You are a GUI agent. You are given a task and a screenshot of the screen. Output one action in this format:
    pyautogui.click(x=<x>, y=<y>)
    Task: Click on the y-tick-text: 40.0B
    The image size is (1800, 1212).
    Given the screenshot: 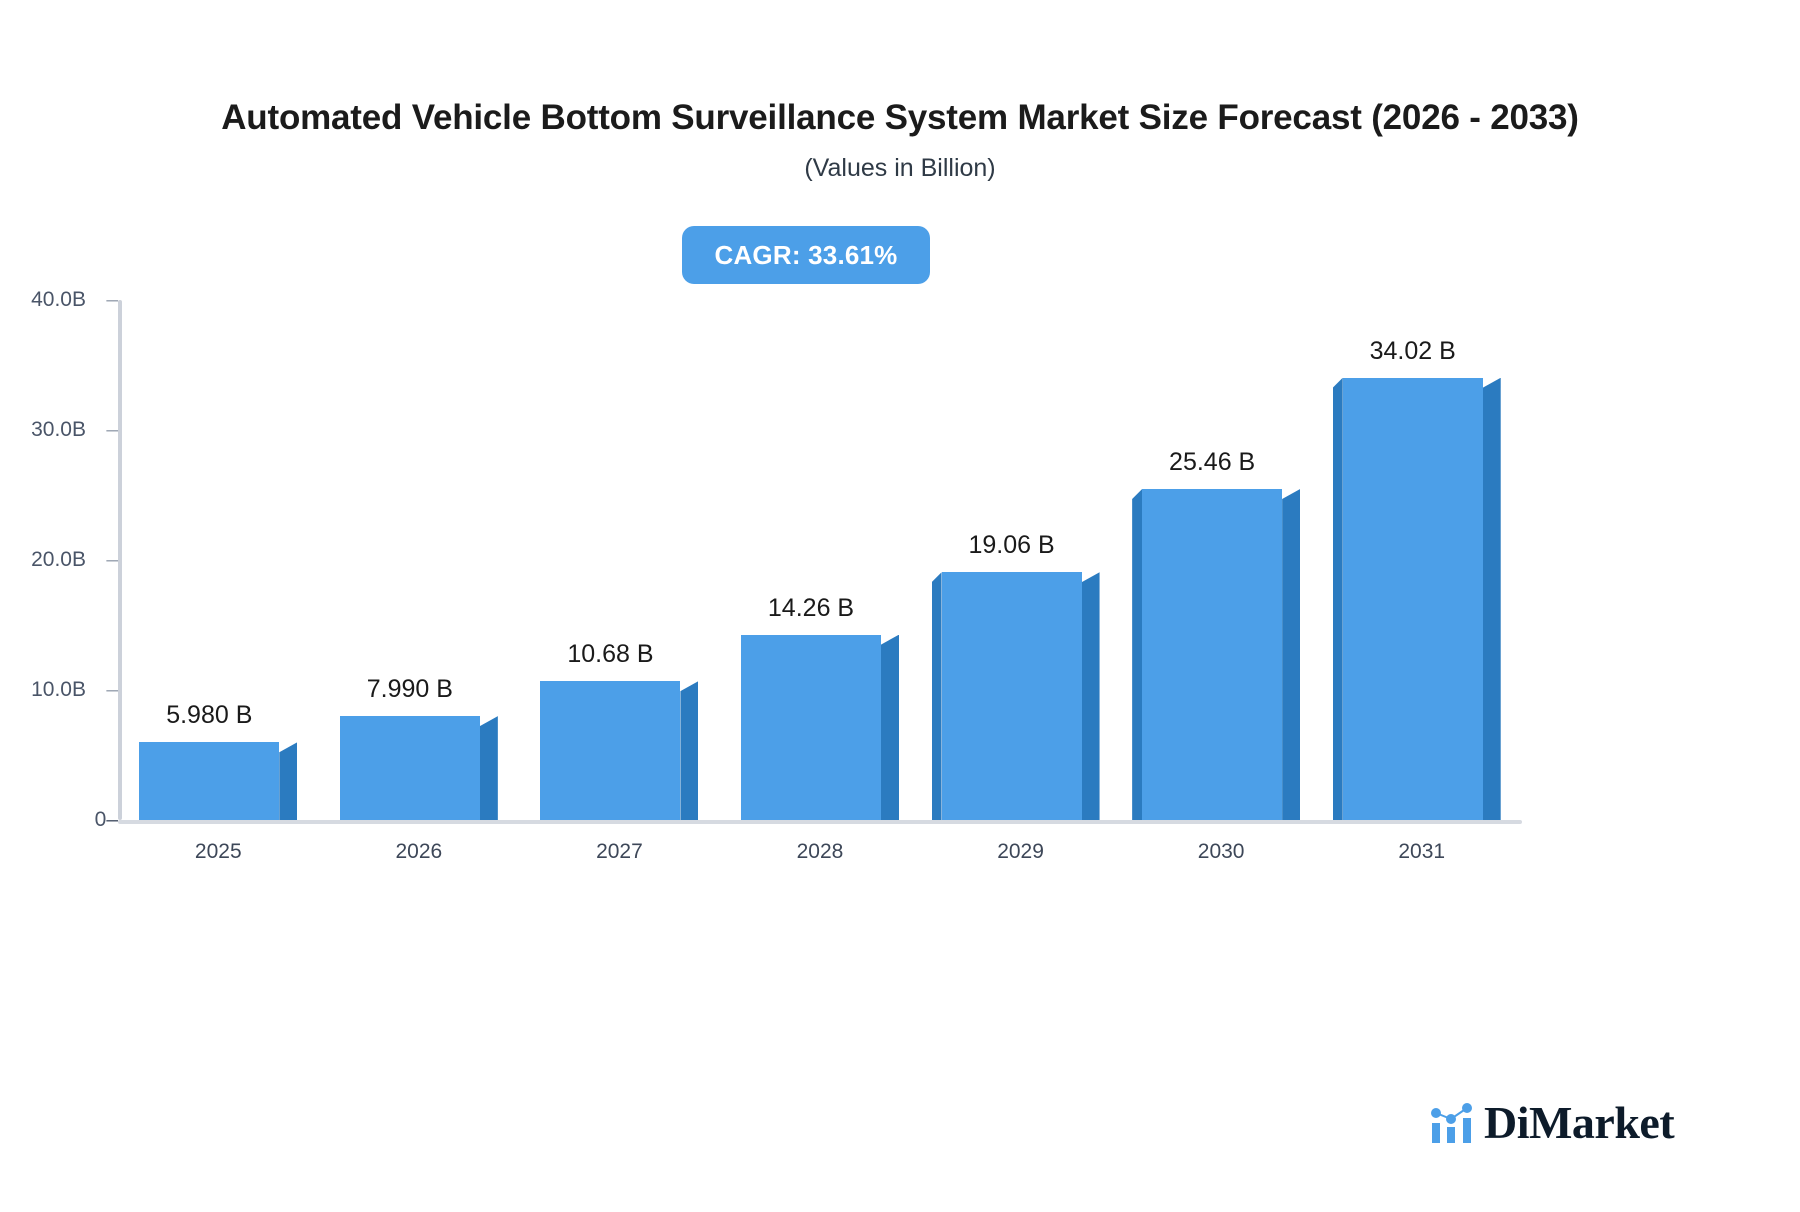 What is the action you would take?
    pyautogui.click(x=58, y=299)
    